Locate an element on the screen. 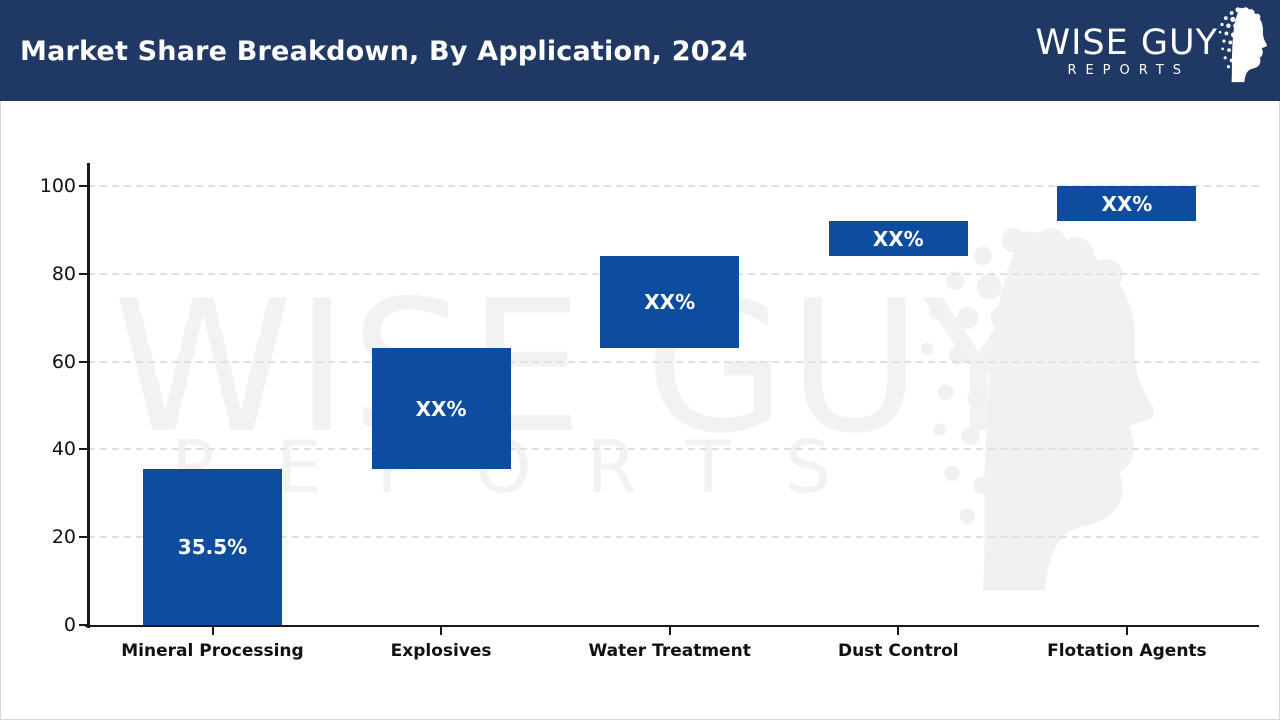  y-tick-label: 100 is located at coordinates (57, 186).